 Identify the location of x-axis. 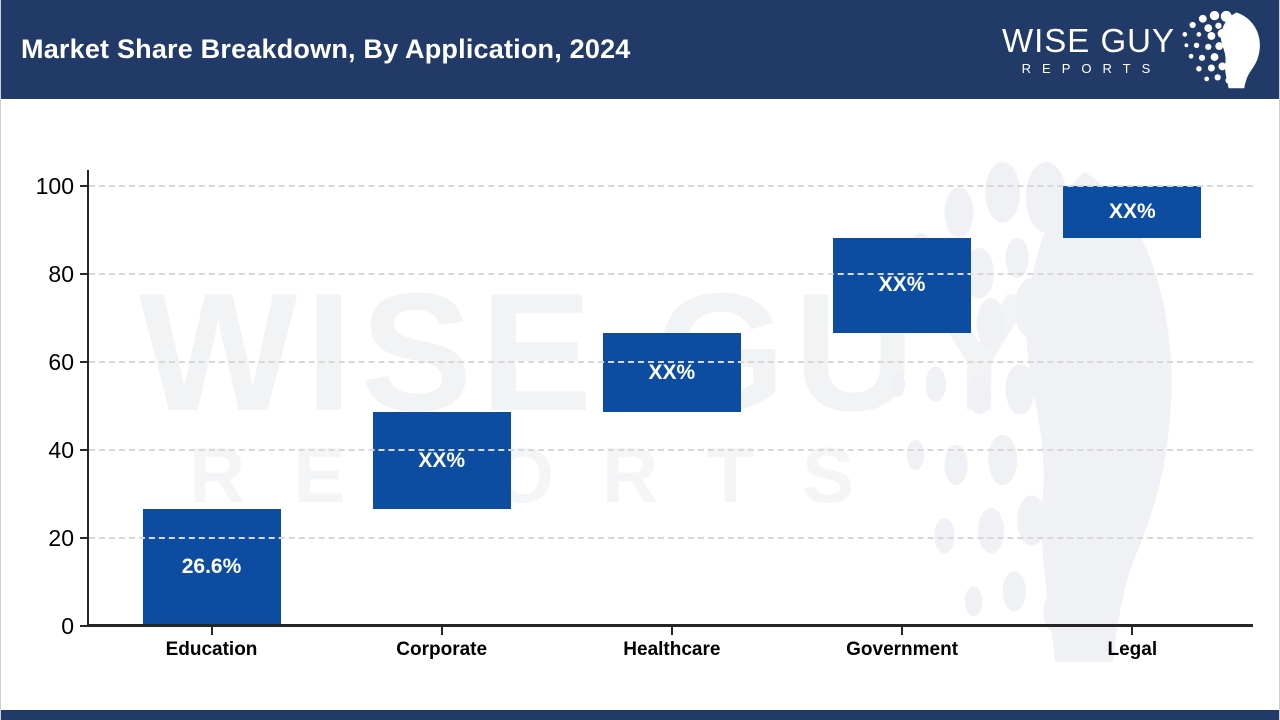
(670, 625).